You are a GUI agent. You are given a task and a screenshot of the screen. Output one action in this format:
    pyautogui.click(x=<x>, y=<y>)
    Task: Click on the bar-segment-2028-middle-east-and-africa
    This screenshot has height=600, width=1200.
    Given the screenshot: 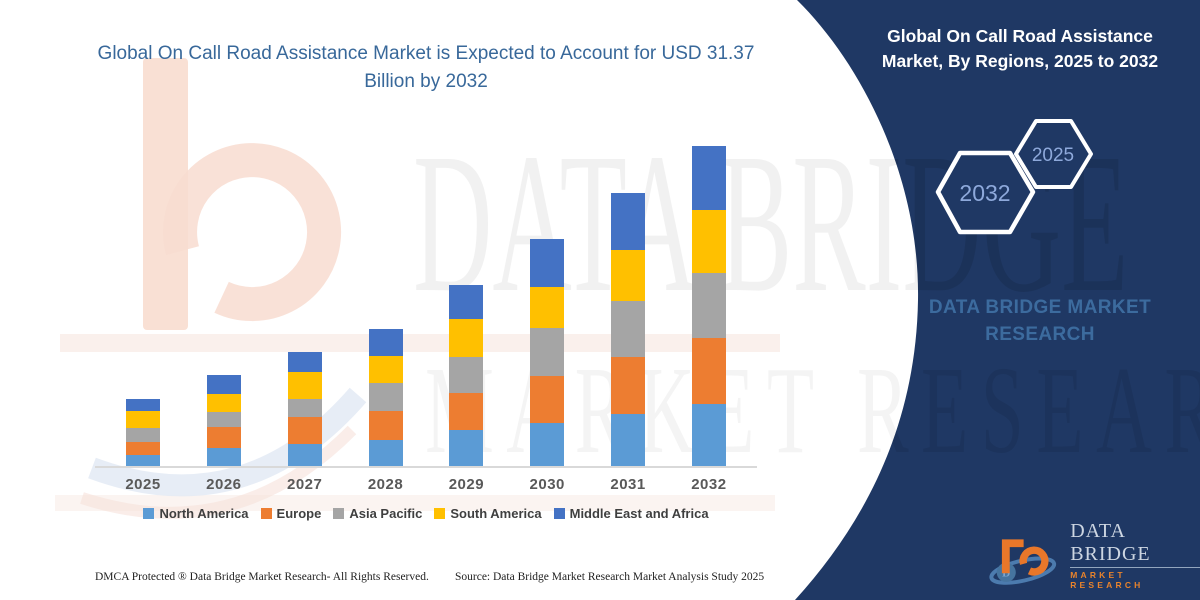 What is the action you would take?
    pyautogui.click(x=385, y=342)
    